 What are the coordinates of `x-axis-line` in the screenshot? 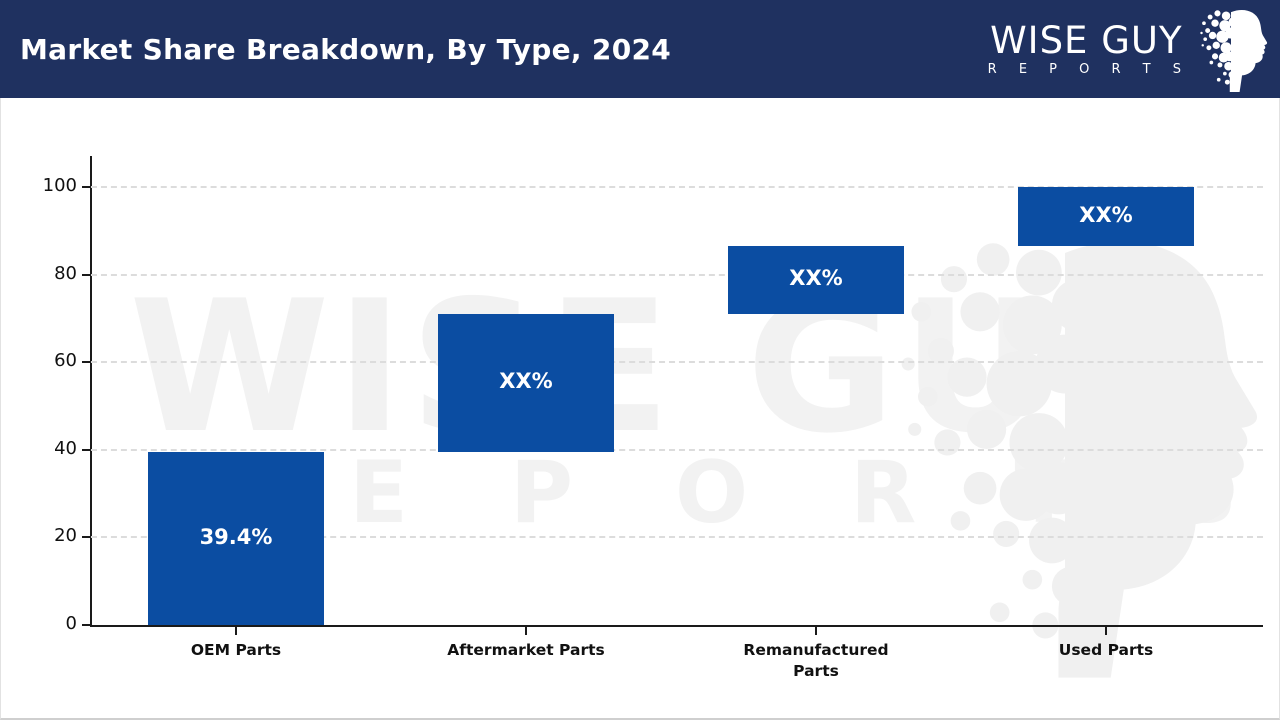 It's located at (676, 626).